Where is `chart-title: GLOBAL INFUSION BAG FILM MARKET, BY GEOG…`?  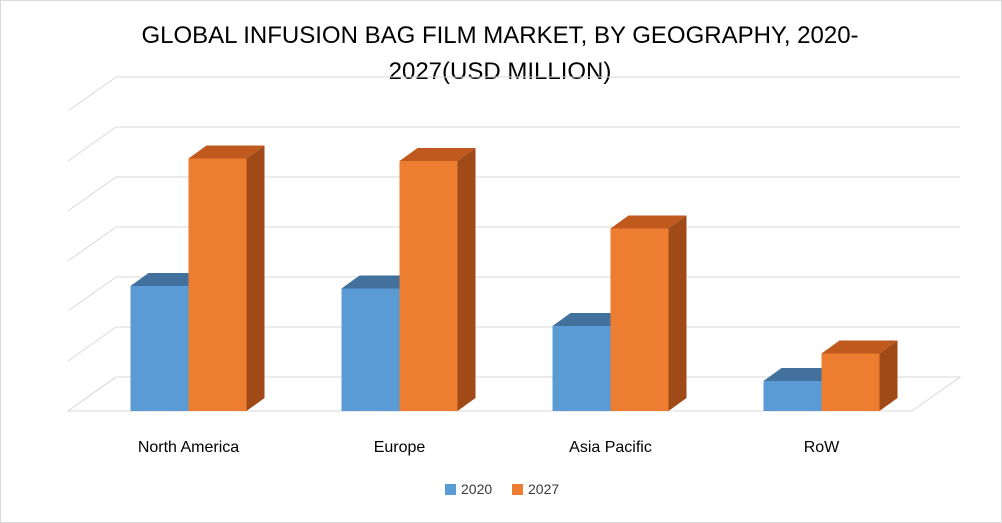 chart-title: GLOBAL INFUSION BAG FILM MARKET, BY GEOG… is located at coordinates (500, 54).